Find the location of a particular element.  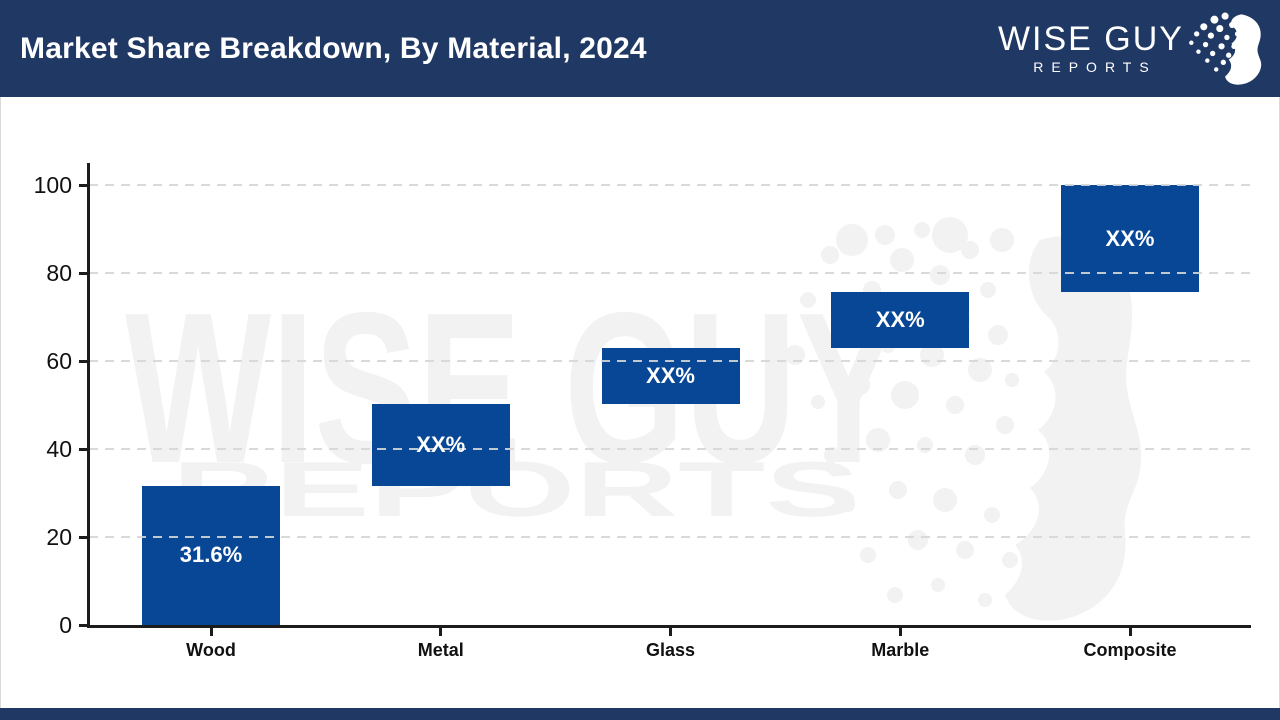

x-tick-label-metal: Metal is located at coordinates (440, 650).